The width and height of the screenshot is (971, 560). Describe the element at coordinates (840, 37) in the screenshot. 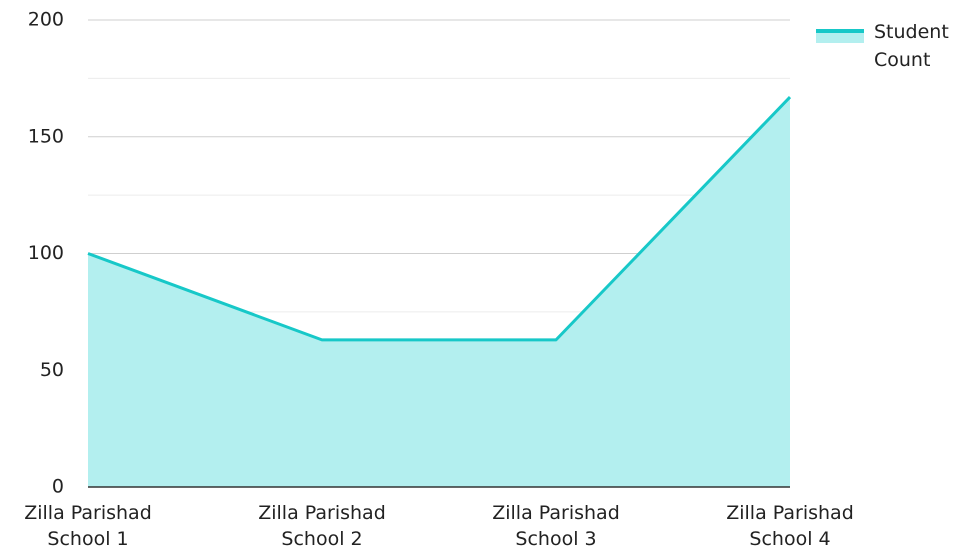

I see `legend-swatch-fill` at that location.